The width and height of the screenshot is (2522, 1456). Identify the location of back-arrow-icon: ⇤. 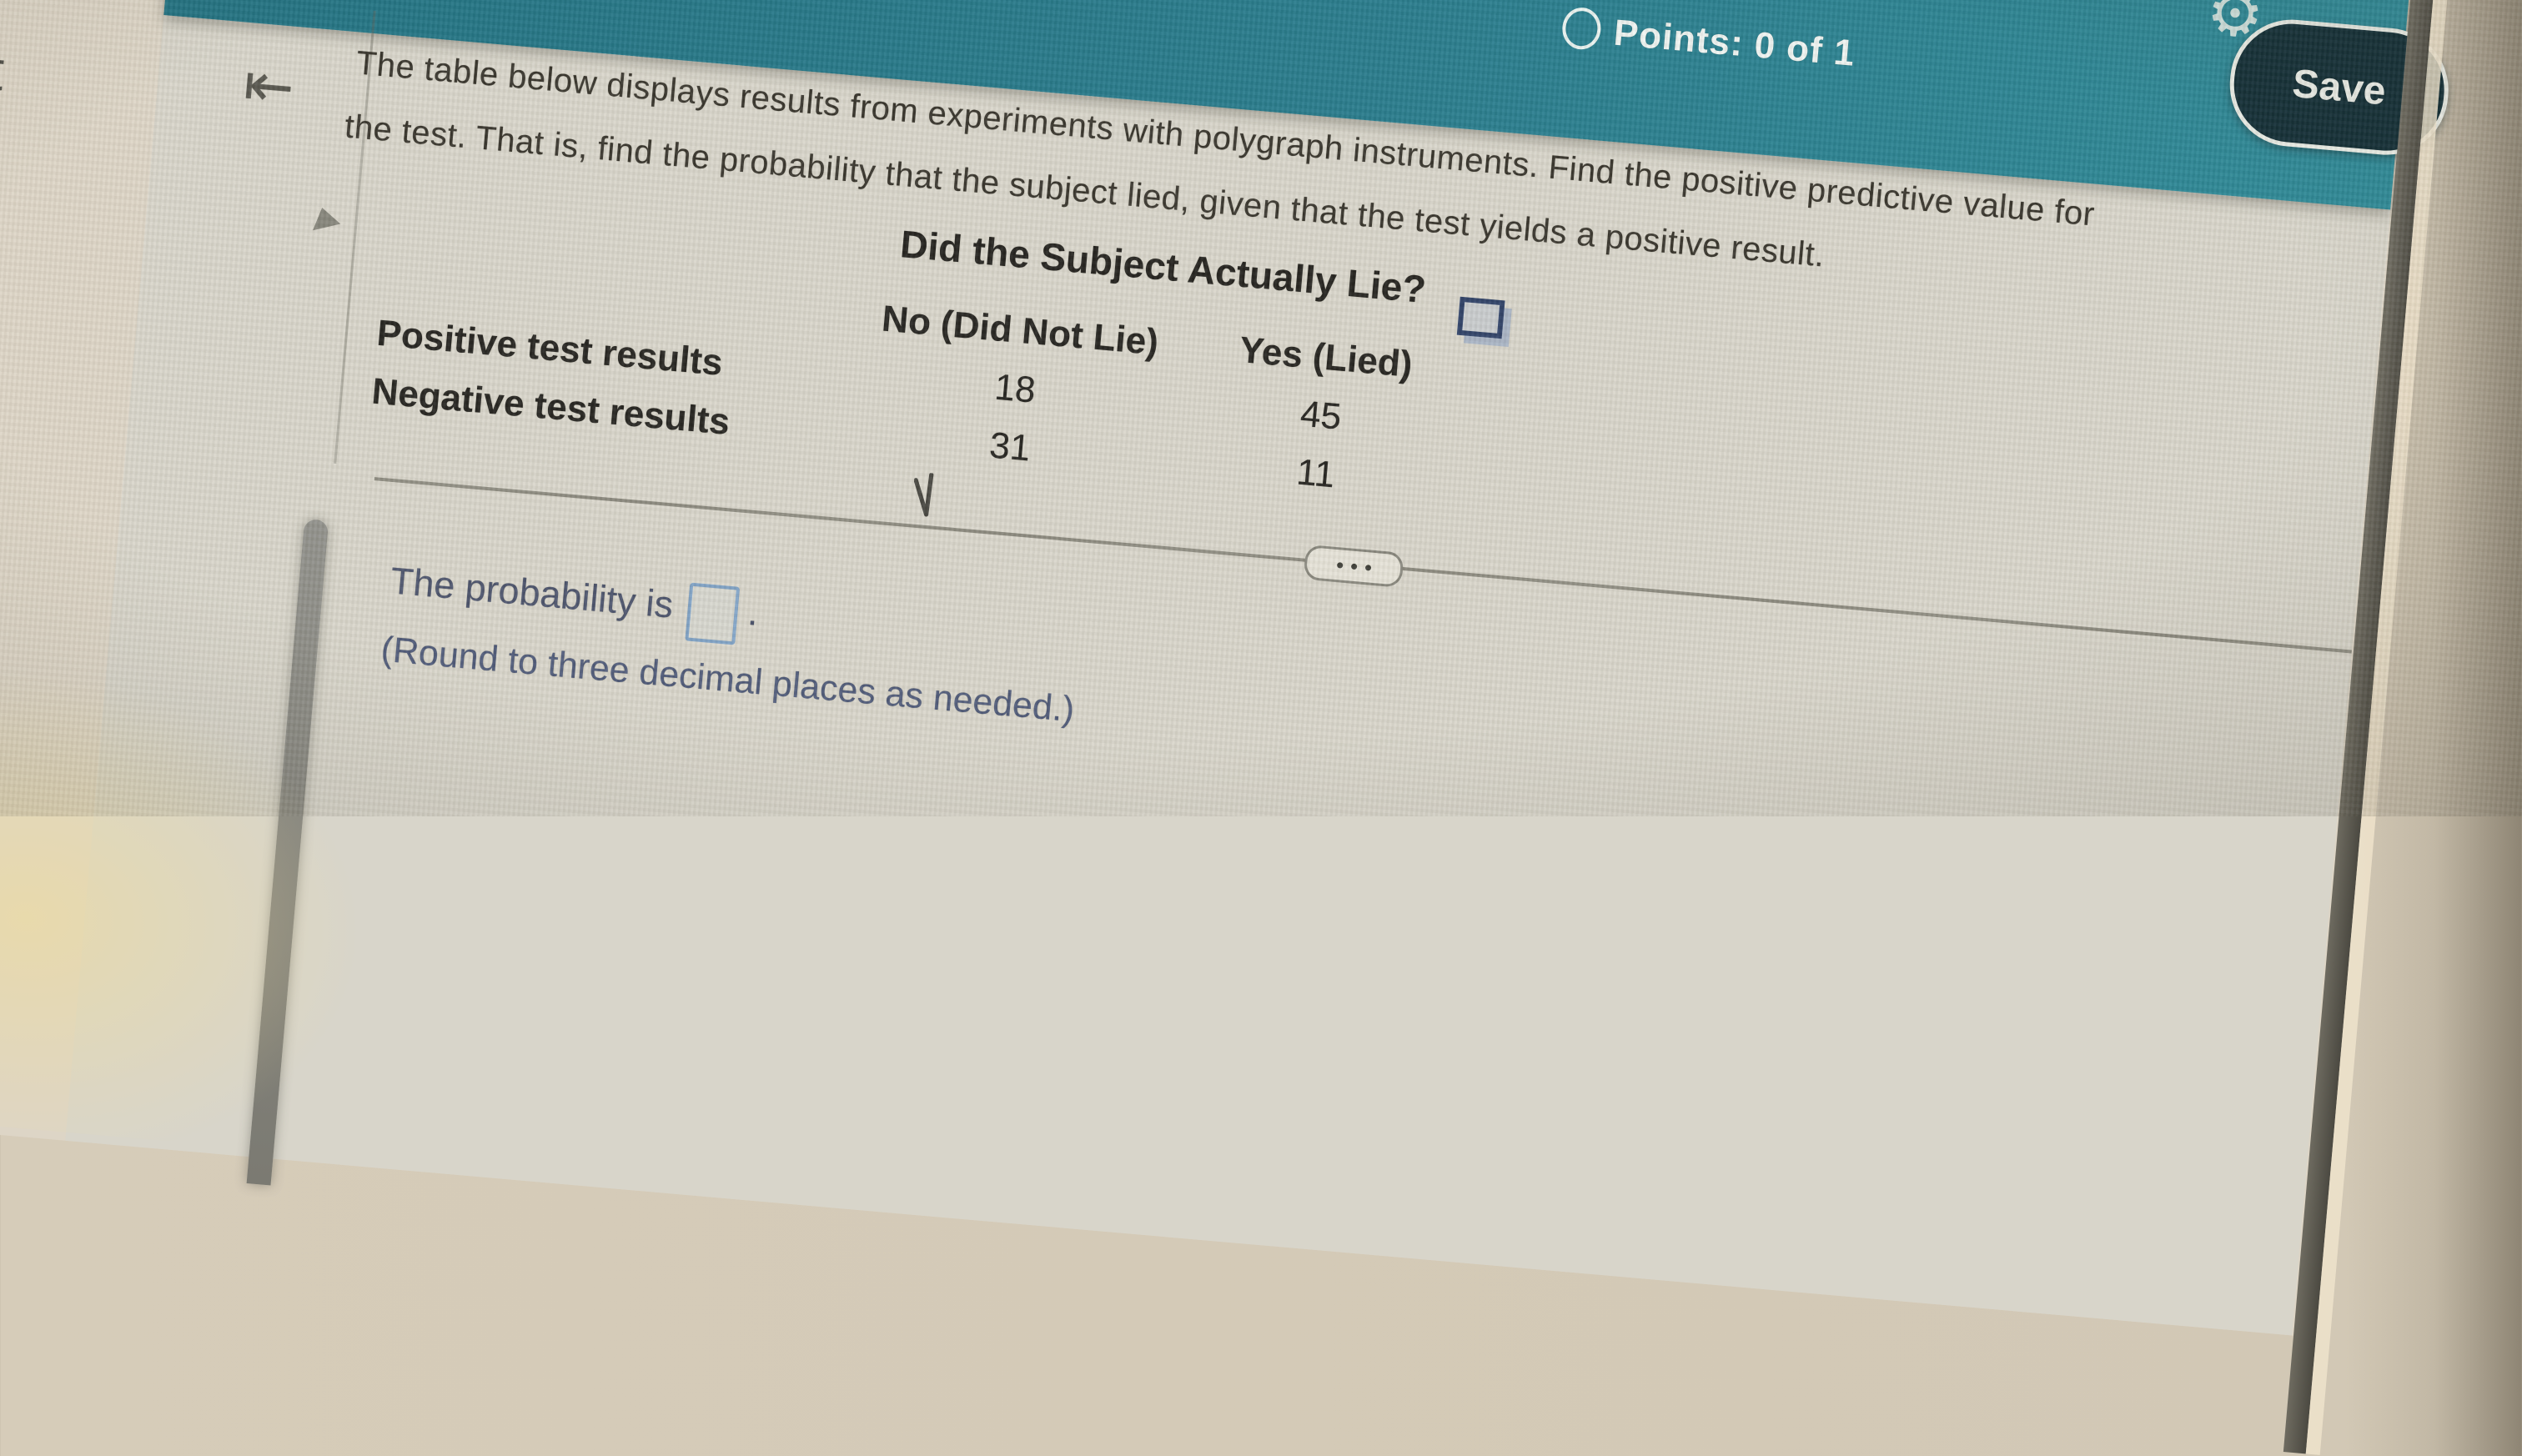
(269, 86).